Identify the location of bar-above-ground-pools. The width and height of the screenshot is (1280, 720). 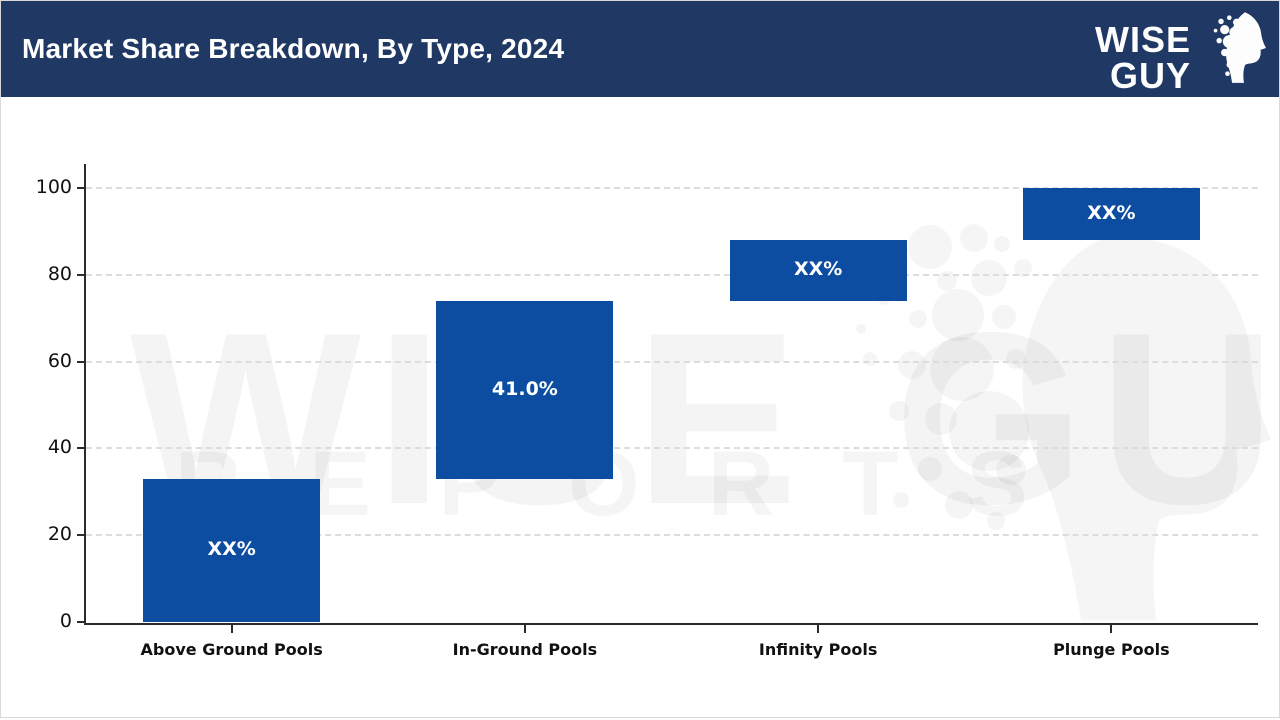
(232, 550).